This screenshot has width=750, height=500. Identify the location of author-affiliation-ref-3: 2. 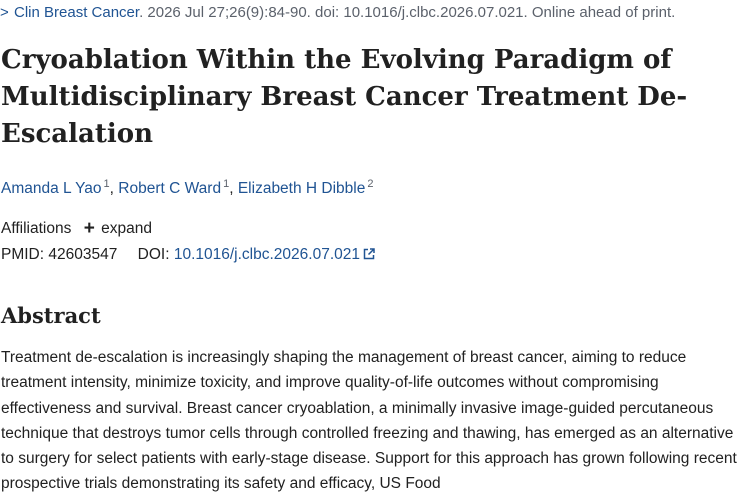
(370, 184).